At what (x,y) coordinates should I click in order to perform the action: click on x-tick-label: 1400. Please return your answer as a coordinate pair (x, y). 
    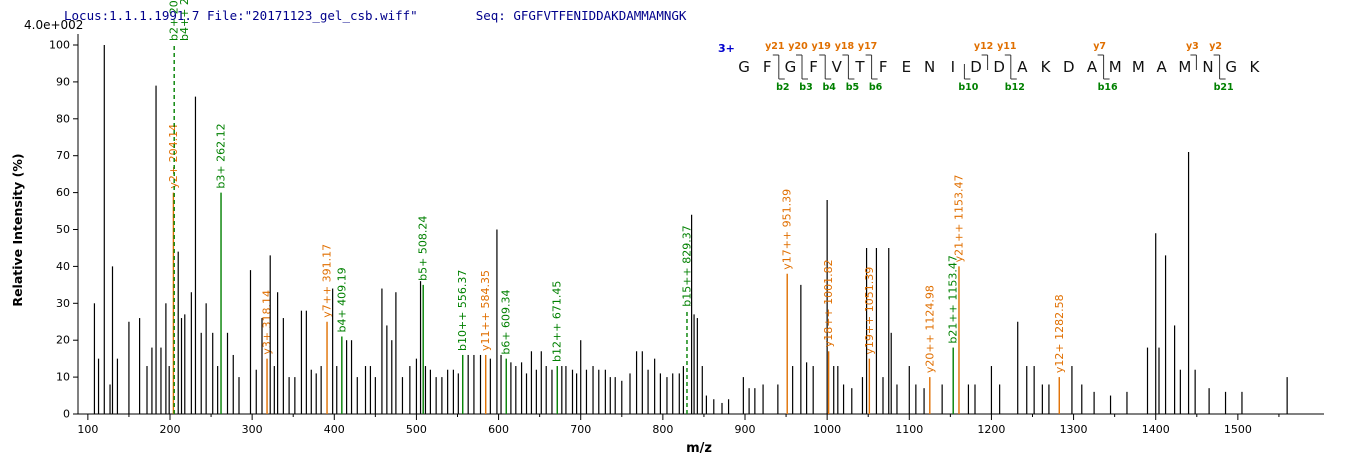
    Looking at the image, I should click on (1156, 429).